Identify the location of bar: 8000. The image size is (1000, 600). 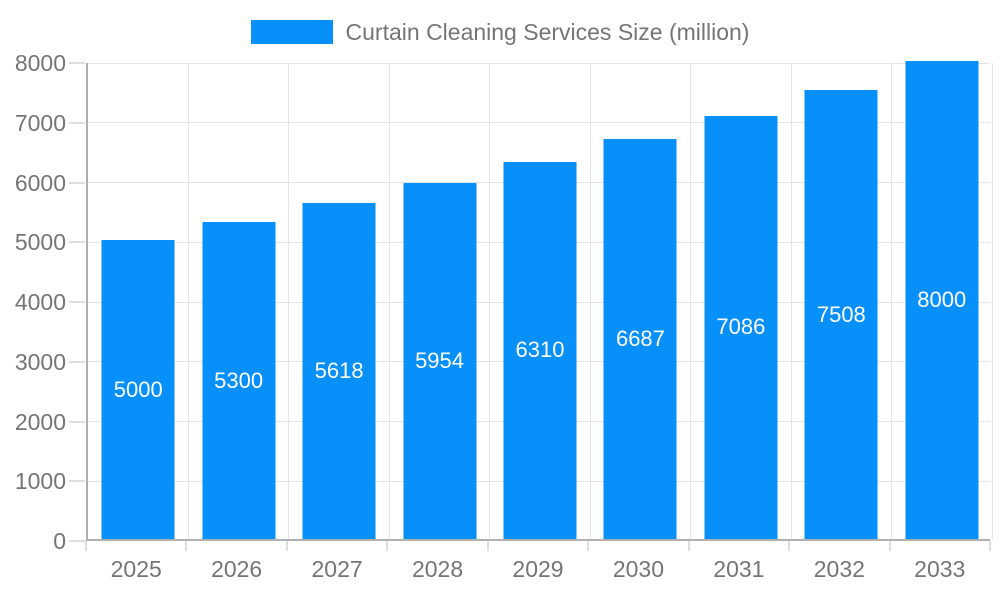
(942, 300).